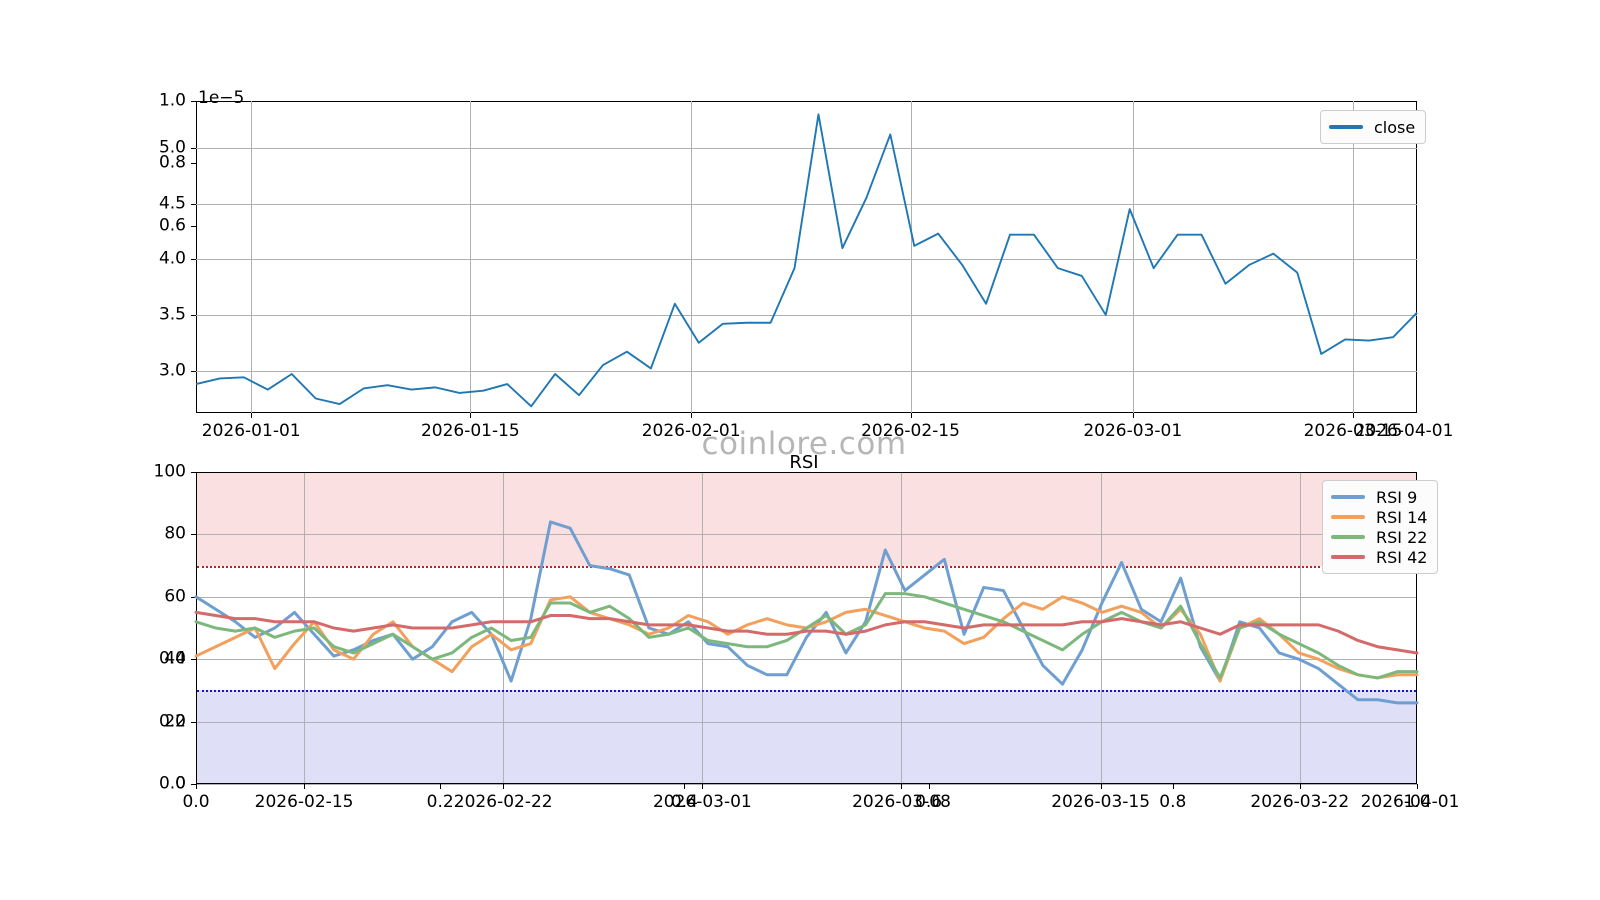 Image resolution: width=1600 pixels, height=900 pixels. I want to click on price-y-tick-label: 3.5, so click(172, 314).